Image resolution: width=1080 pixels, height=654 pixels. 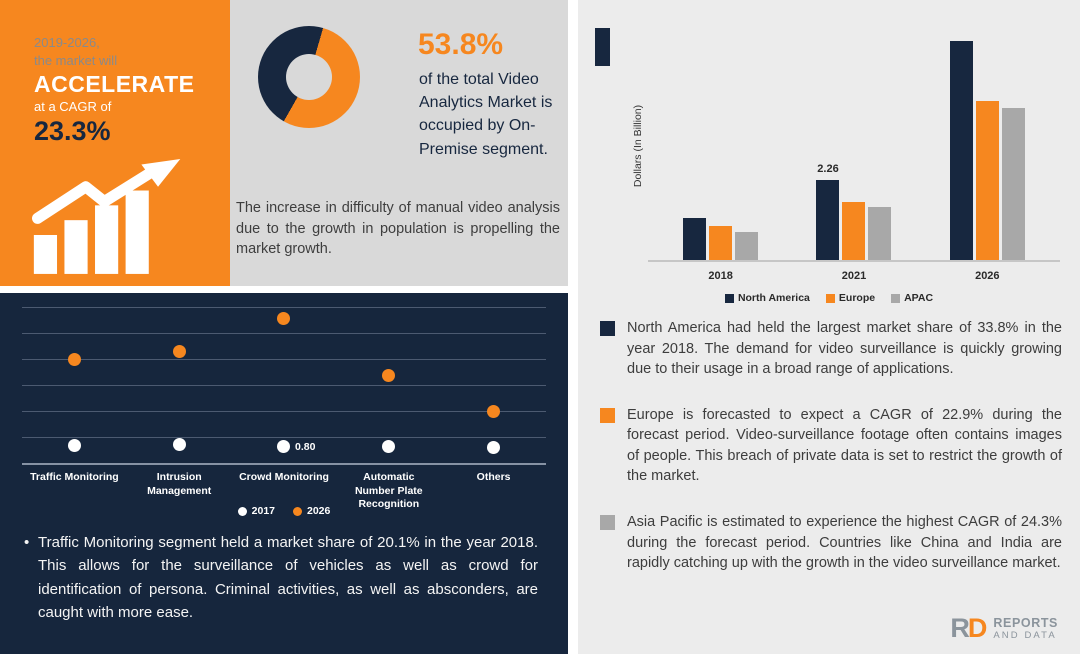 I want to click on logo-line1: REPORTS, so click(x=1025, y=623).